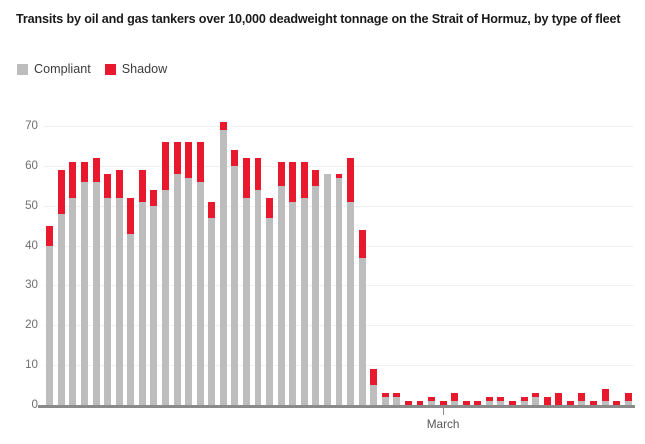 This screenshot has width=645, height=444. What do you see at coordinates (144, 69) in the screenshot?
I see `legend-label-shadow: Shadow` at bounding box center [144, 69].